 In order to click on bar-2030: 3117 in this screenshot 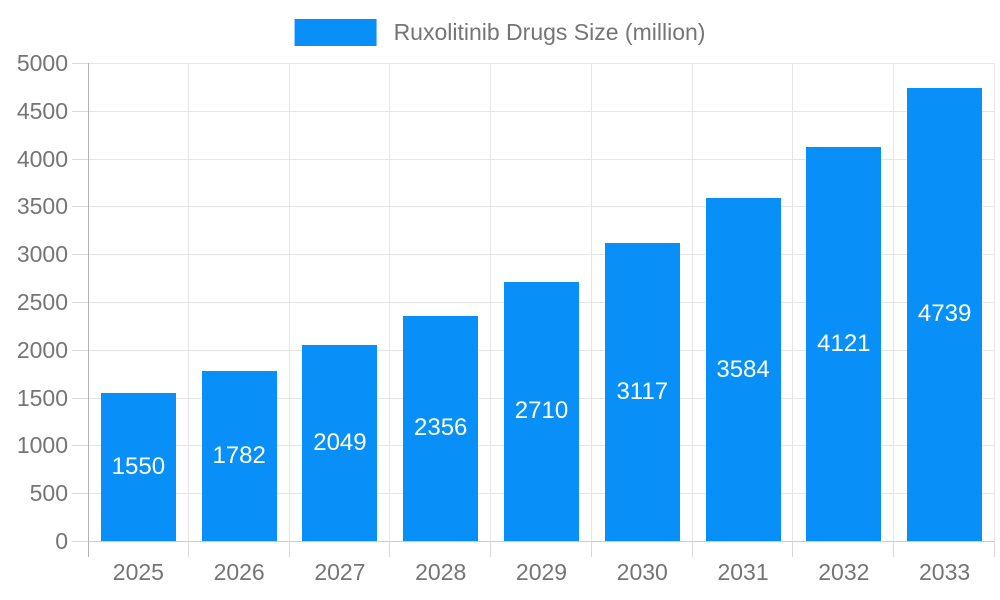, I will do `click(642, 392)`.